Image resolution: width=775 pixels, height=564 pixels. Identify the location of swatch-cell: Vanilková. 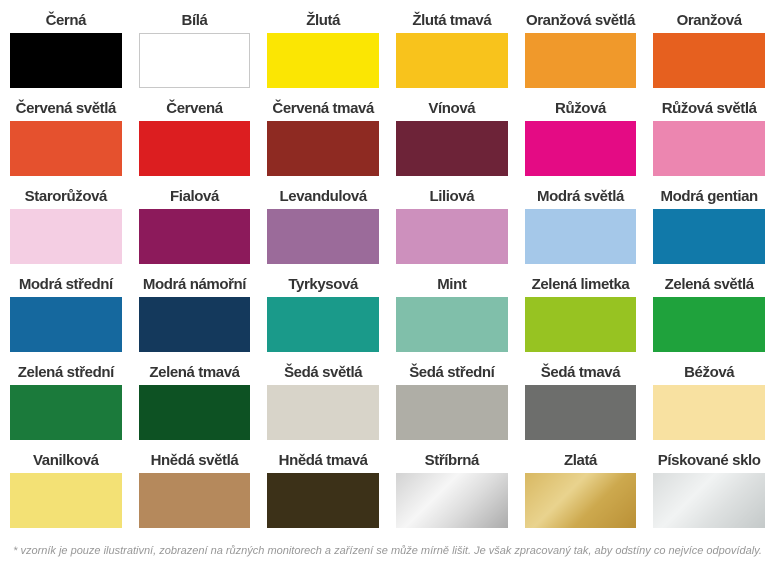
(66, 484).